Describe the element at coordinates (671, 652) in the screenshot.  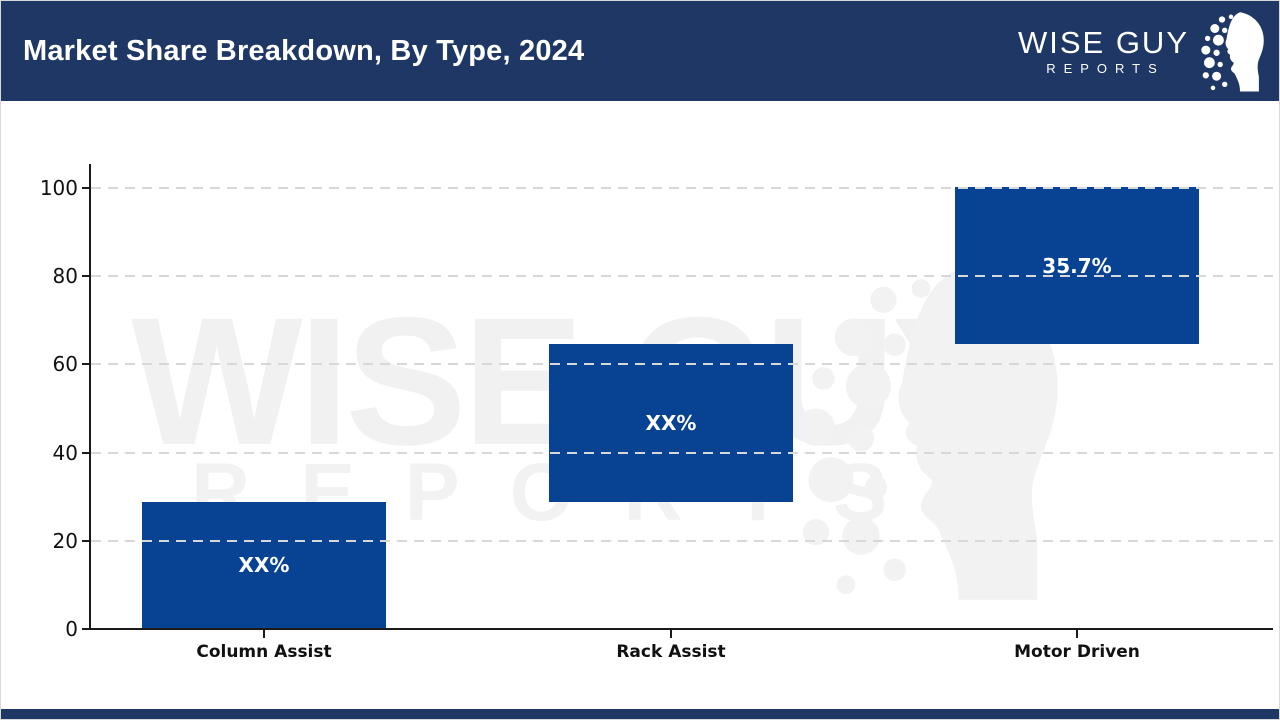
I see `x-category-label: Rack Assist` at that location.